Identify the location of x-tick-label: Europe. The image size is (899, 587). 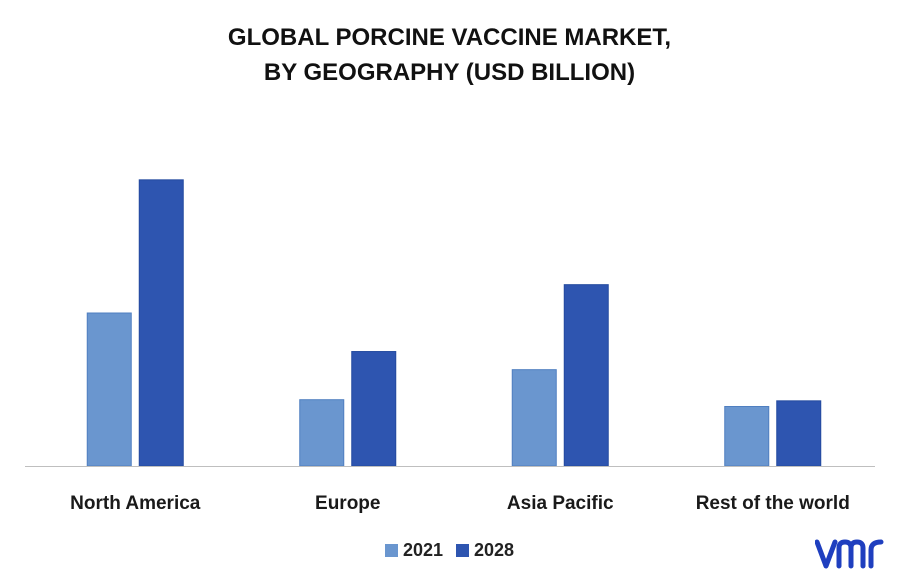
(347, 503).